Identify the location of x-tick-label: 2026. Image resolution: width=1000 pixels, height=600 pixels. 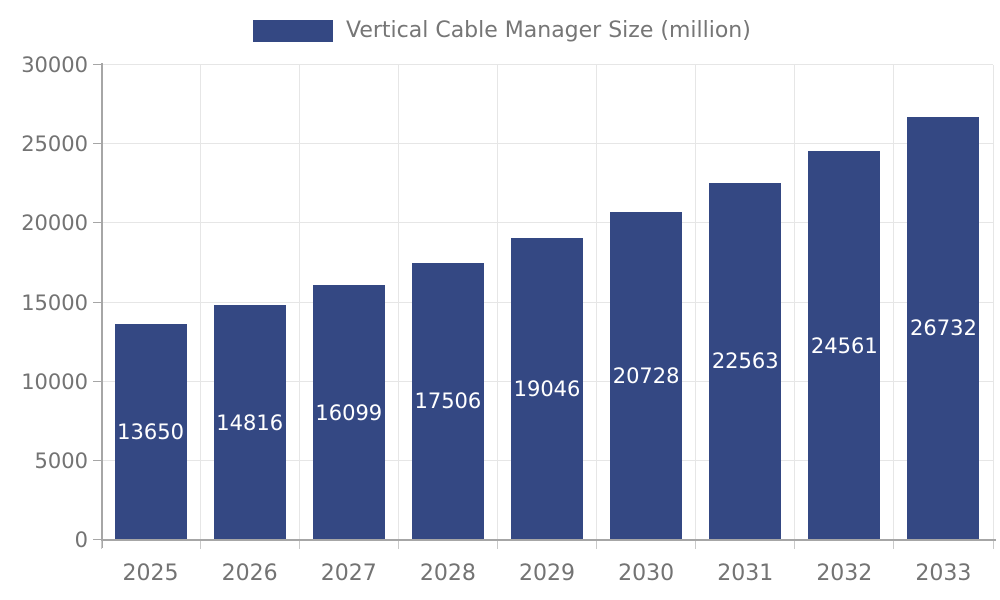
(249, 573).